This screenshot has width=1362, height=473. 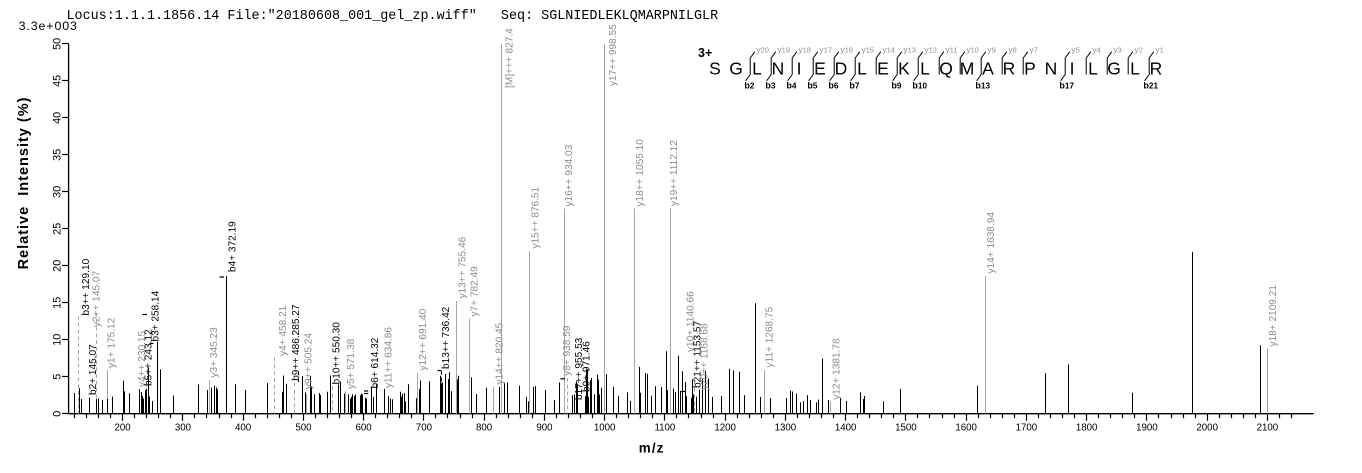 I want to click on svg-text: y4++ 230.15, so click(x=142, y=358).